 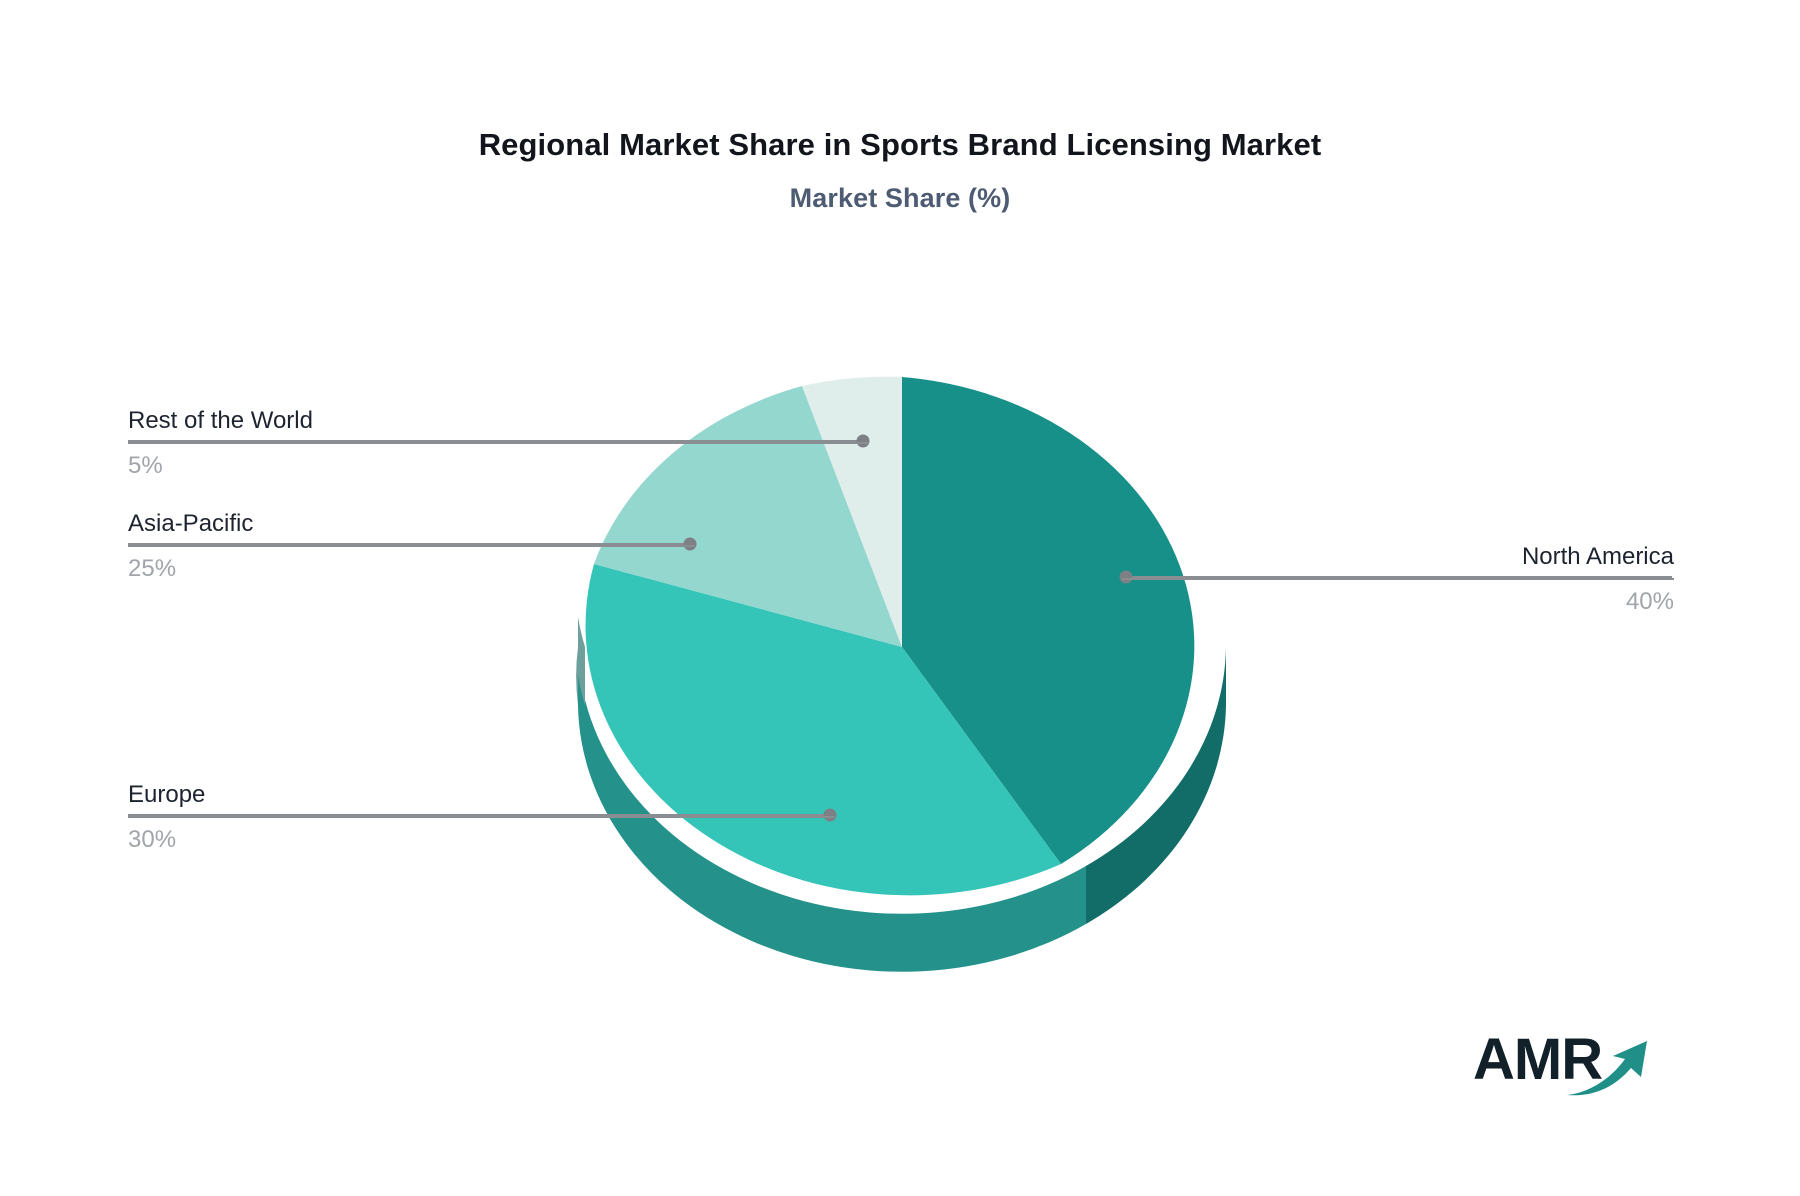 What do you see at coordinates (1156, 785) in the screenshot?
I see `pie-slice-side-north-america` at bounding box center [1156, 785].